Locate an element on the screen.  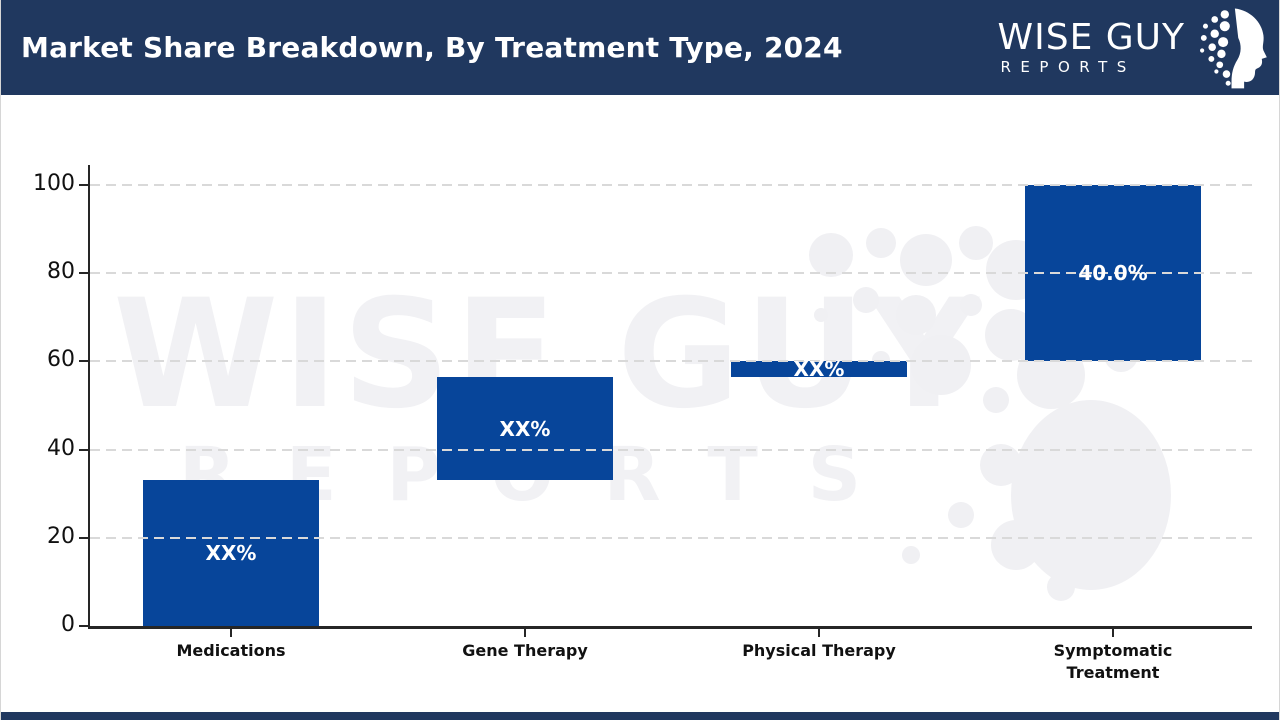
bar-physical-therapy is located at coordinates (819, 369).